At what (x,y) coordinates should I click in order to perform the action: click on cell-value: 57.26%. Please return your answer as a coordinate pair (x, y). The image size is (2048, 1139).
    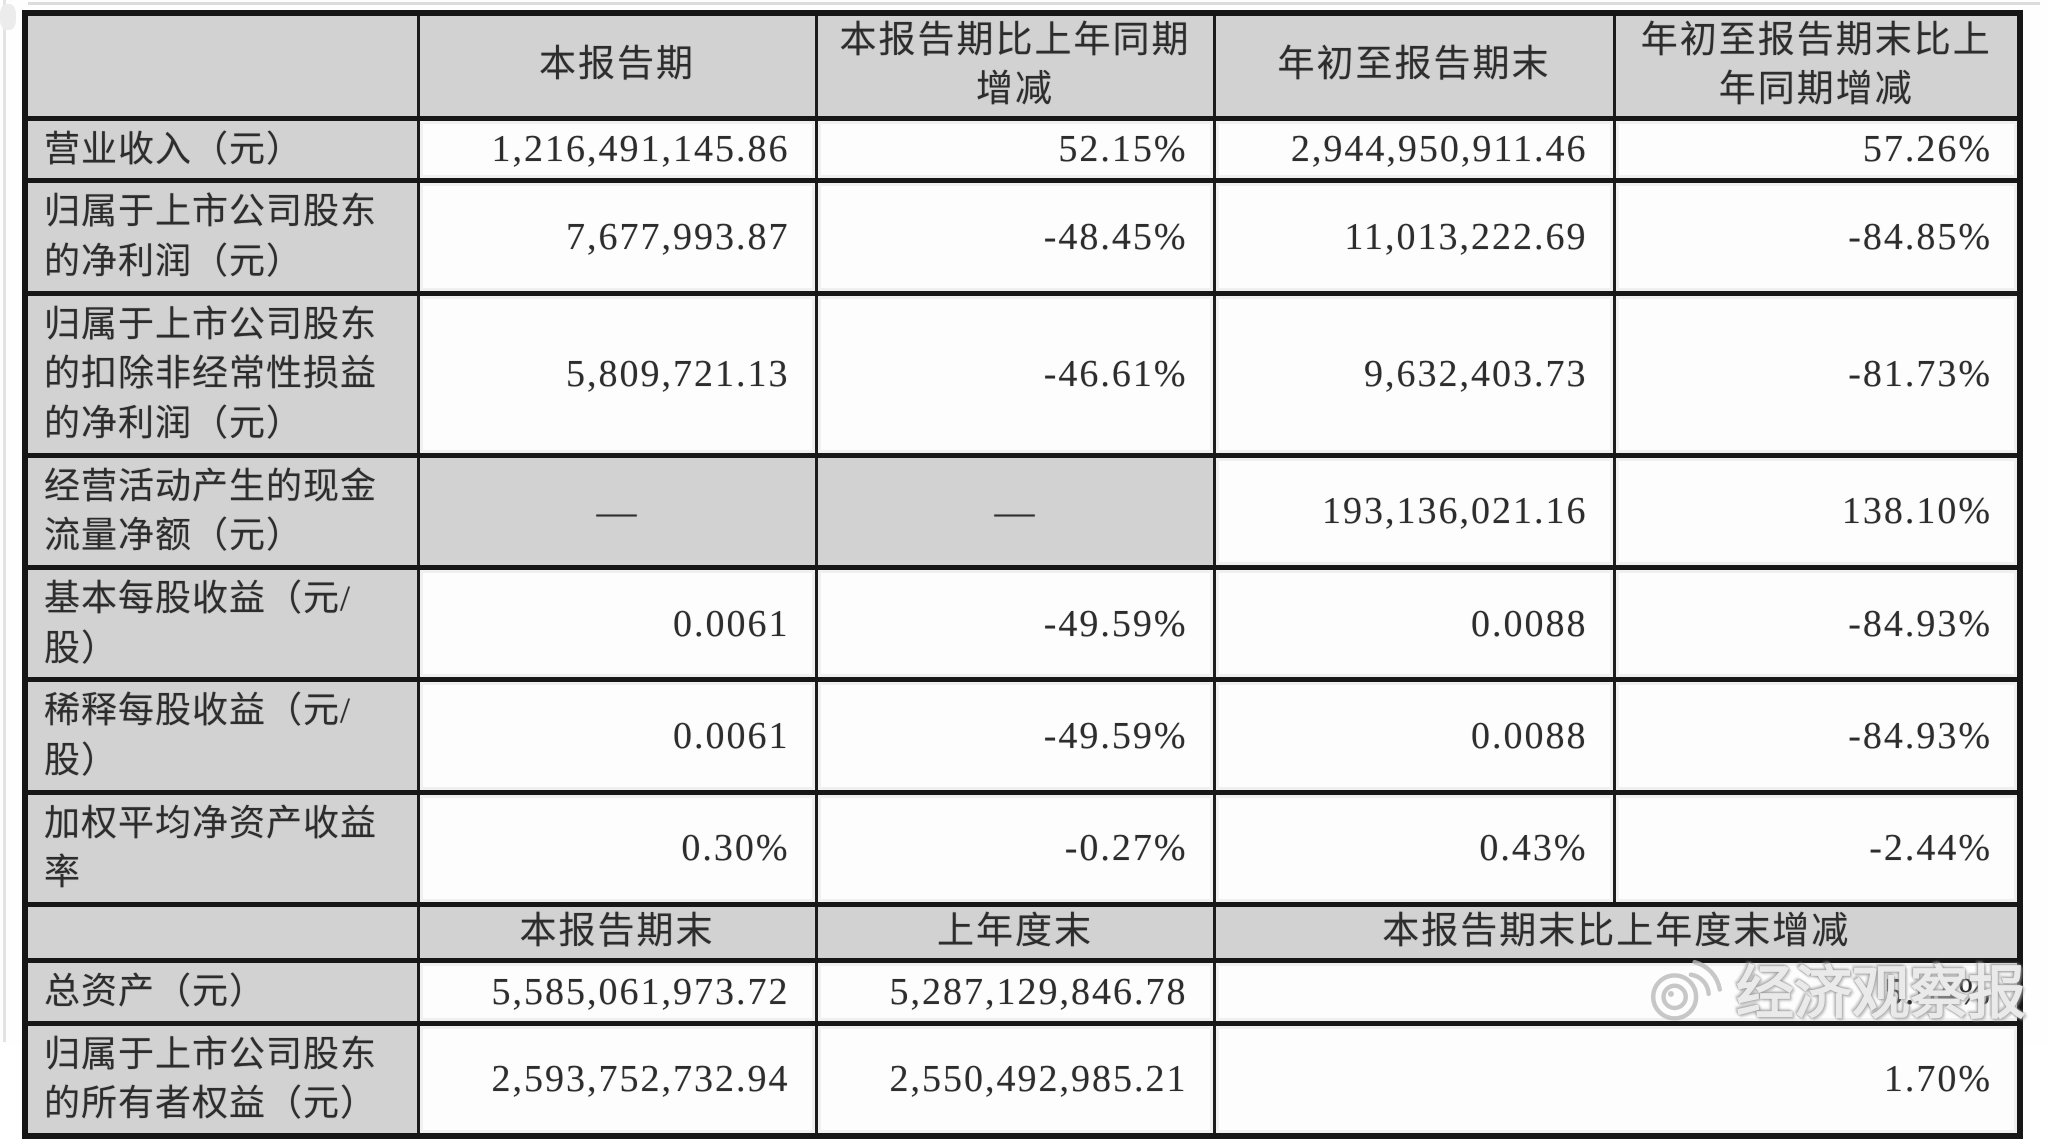
    Looking at the image, I should click on (1817, 149).